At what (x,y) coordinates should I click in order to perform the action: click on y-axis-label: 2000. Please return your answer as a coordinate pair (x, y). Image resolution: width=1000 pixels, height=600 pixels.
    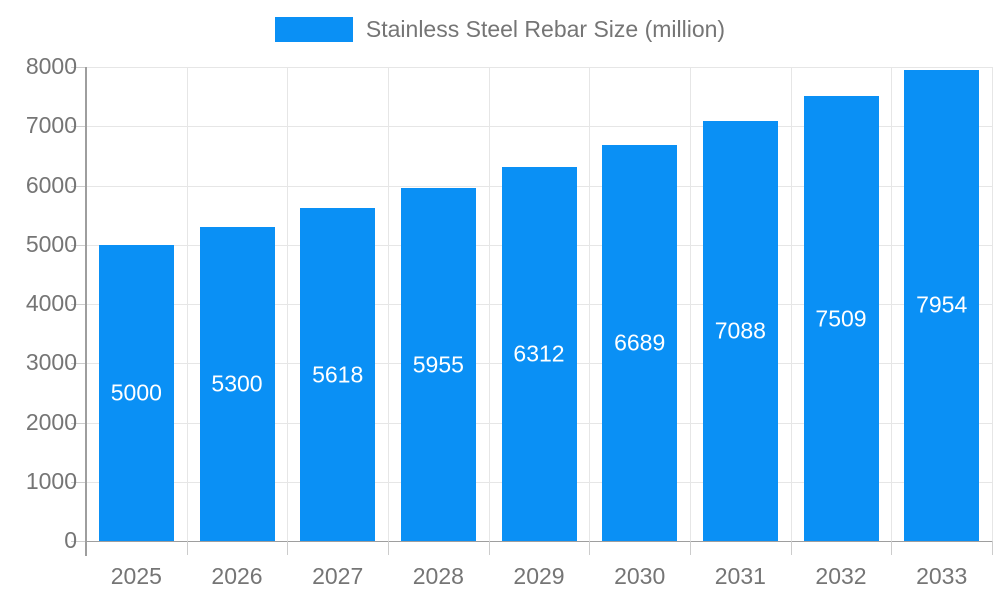
    Looking at the image, I should click on (51, 421).